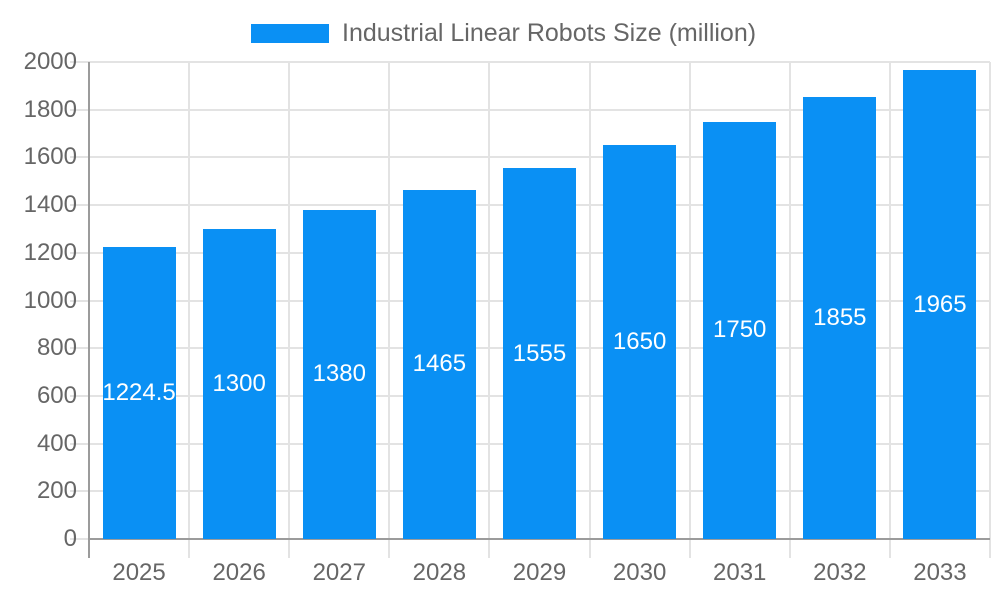  I want to click on legend-swatch, so click(290, 33).